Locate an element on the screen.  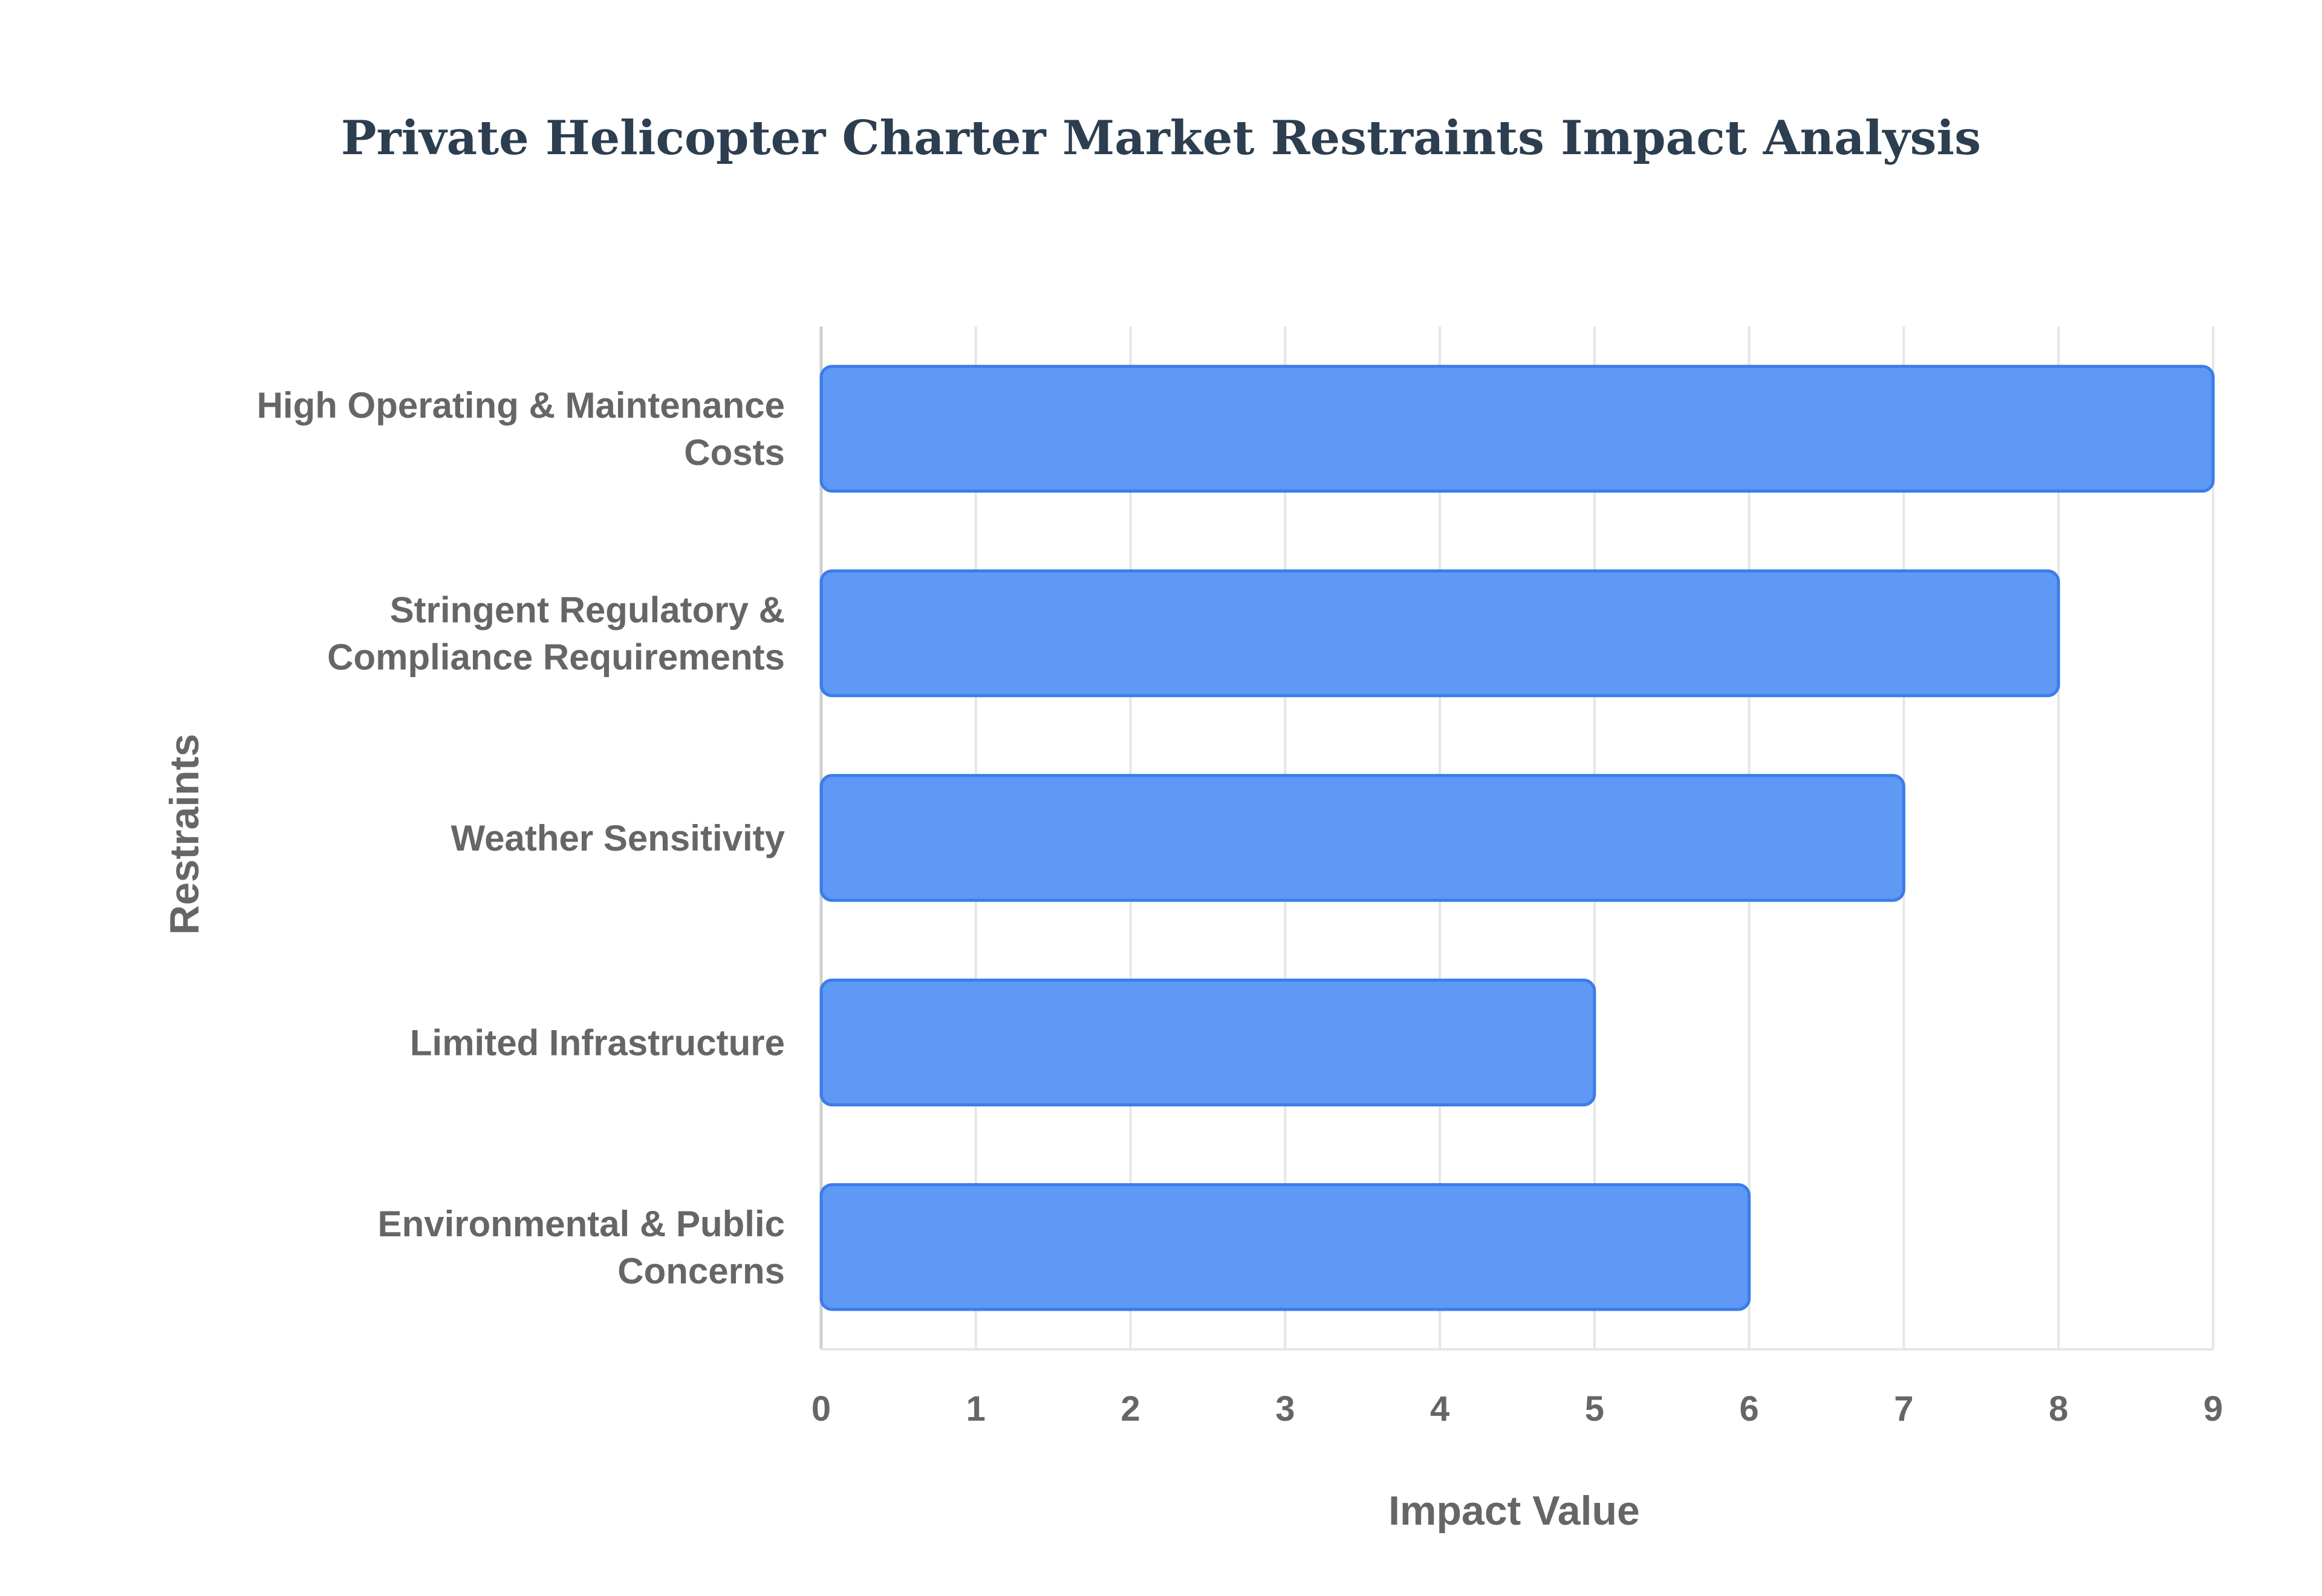
y-category-label-line: Costs is located at coordinates (734, 452).